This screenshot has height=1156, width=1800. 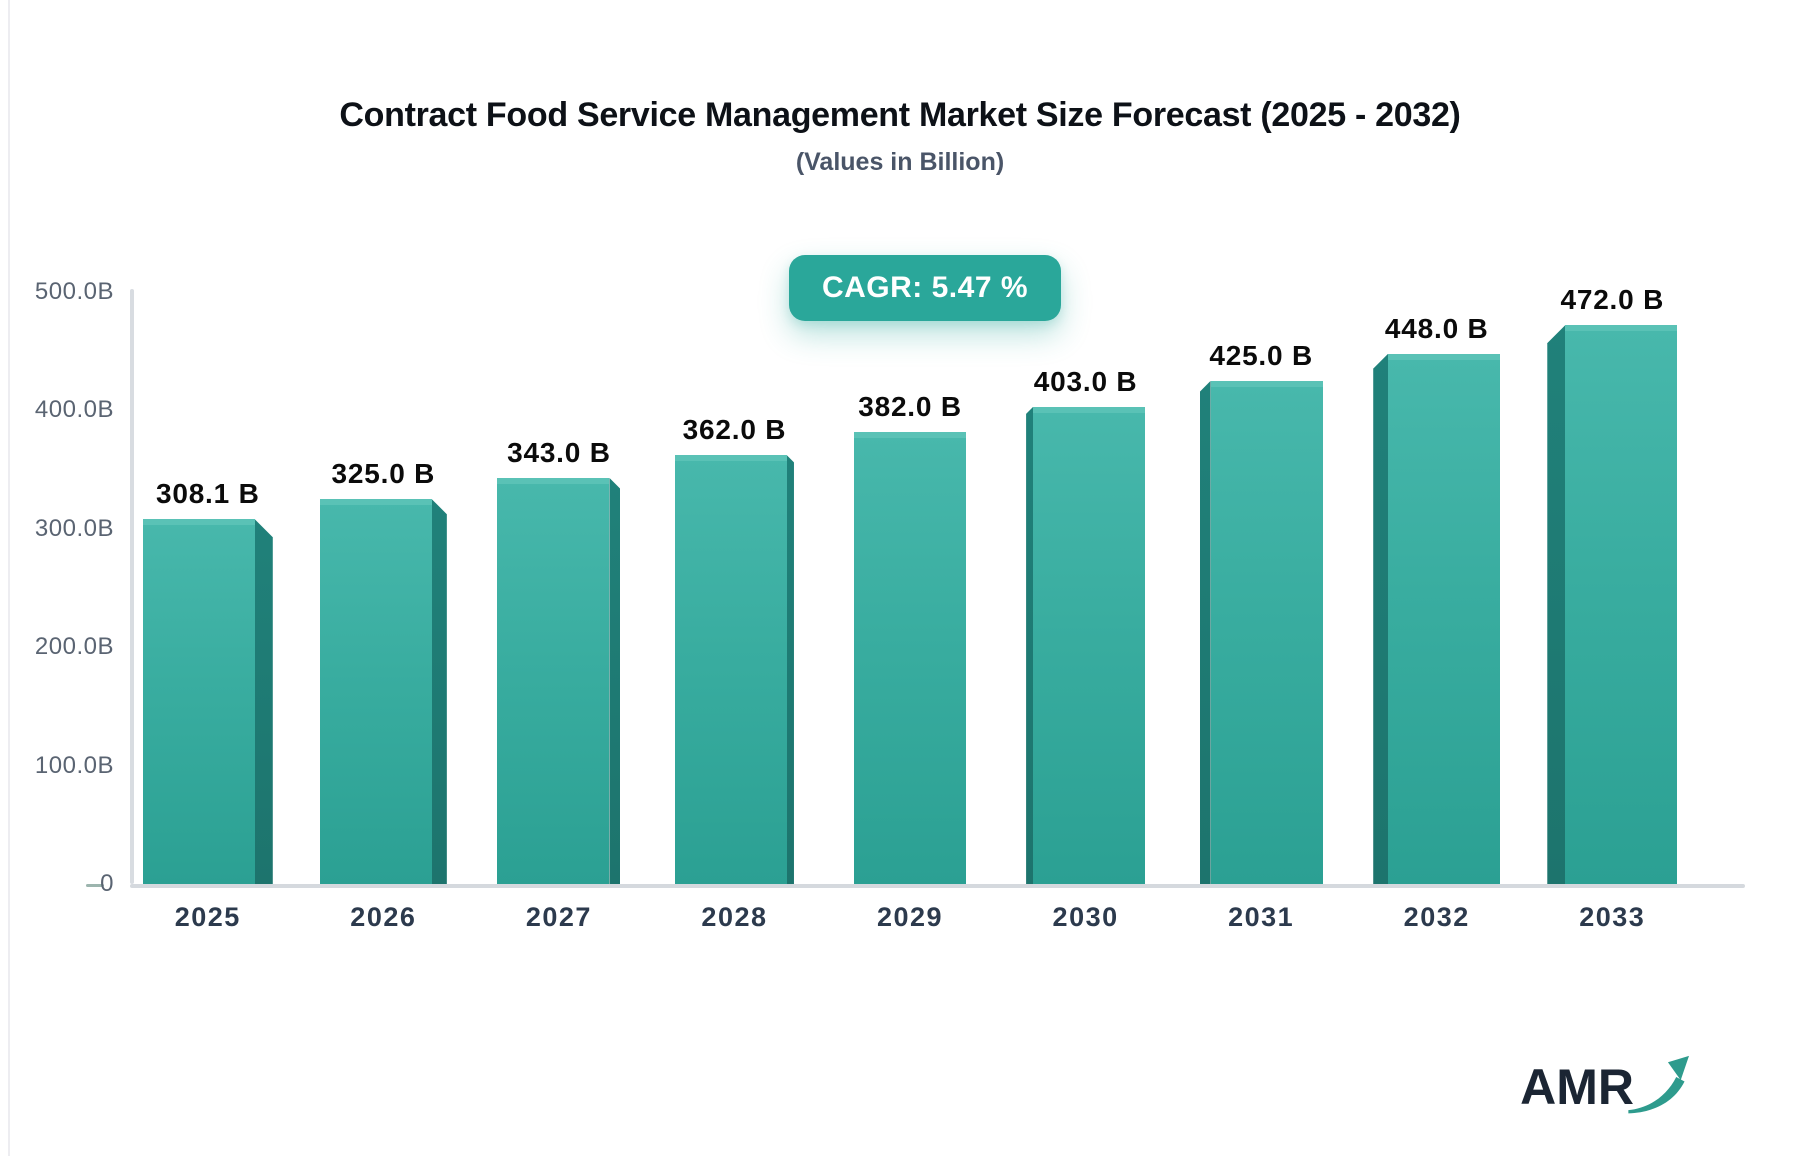 I want to click on bar-group: 403.0 B, so click(x=1086, y=625).